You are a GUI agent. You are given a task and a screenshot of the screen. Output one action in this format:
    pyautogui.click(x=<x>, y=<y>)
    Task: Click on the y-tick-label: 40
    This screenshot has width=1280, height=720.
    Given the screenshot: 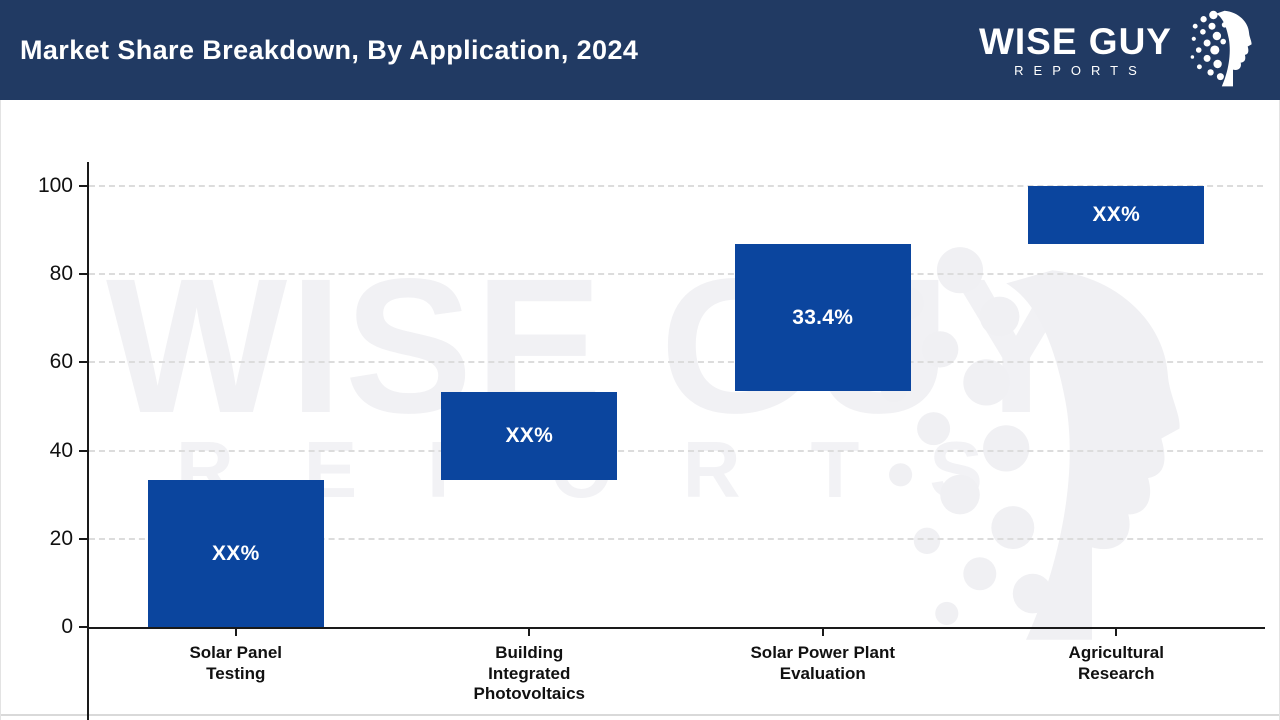 What is the action you would take?
    pyautogui.click(x=61, y=450)
    